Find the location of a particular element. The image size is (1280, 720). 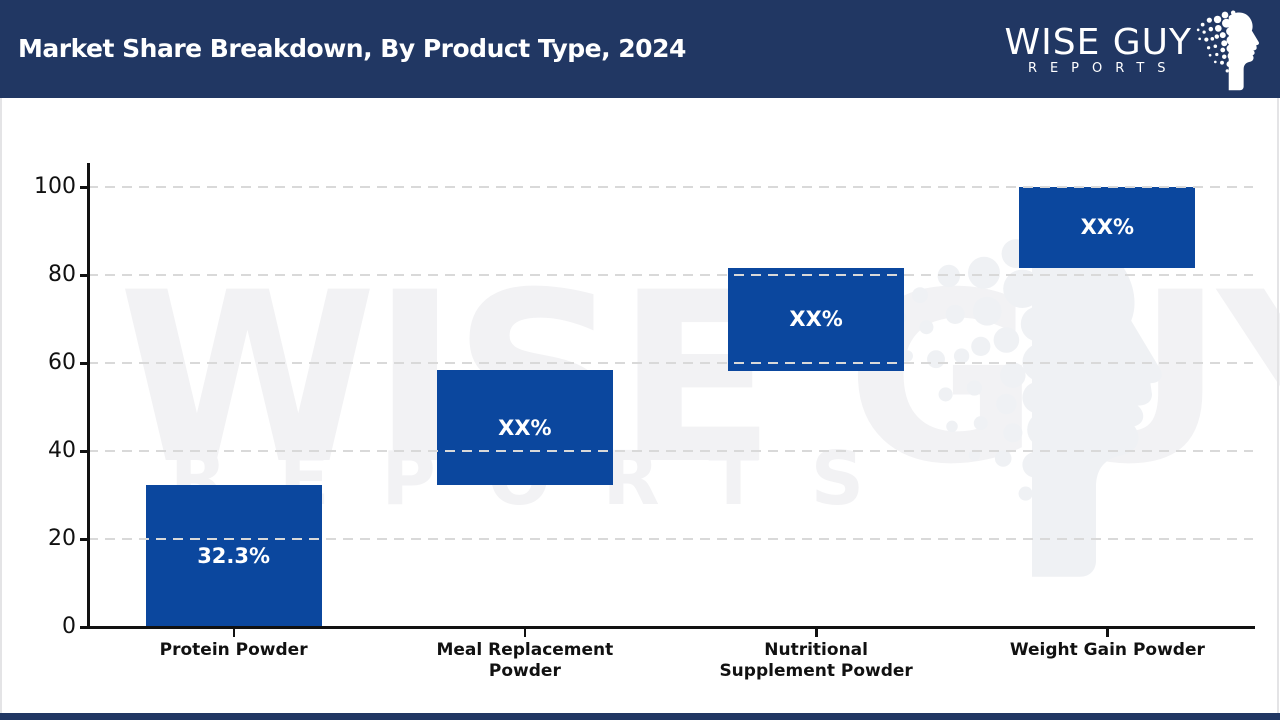

y-tick-label: 100 is located at coordinates (55, 186).